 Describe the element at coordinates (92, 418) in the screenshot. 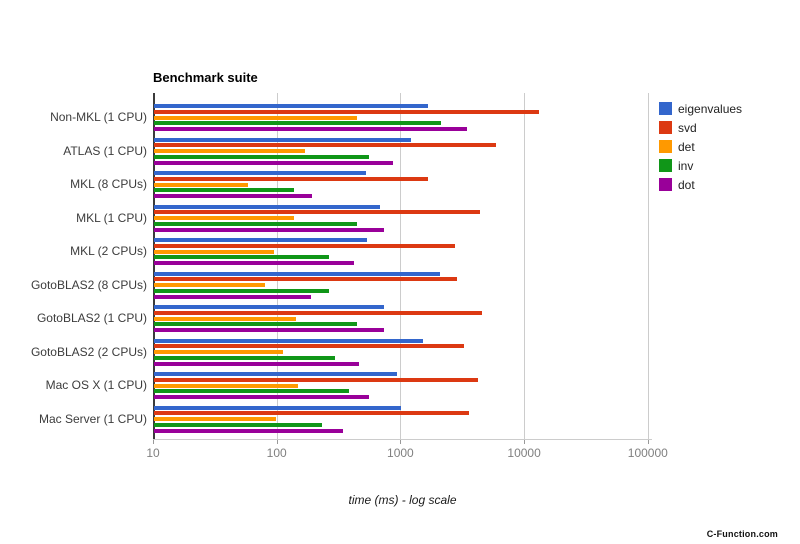

I see `category-label: Mac Server (1 CPU)` at that location.